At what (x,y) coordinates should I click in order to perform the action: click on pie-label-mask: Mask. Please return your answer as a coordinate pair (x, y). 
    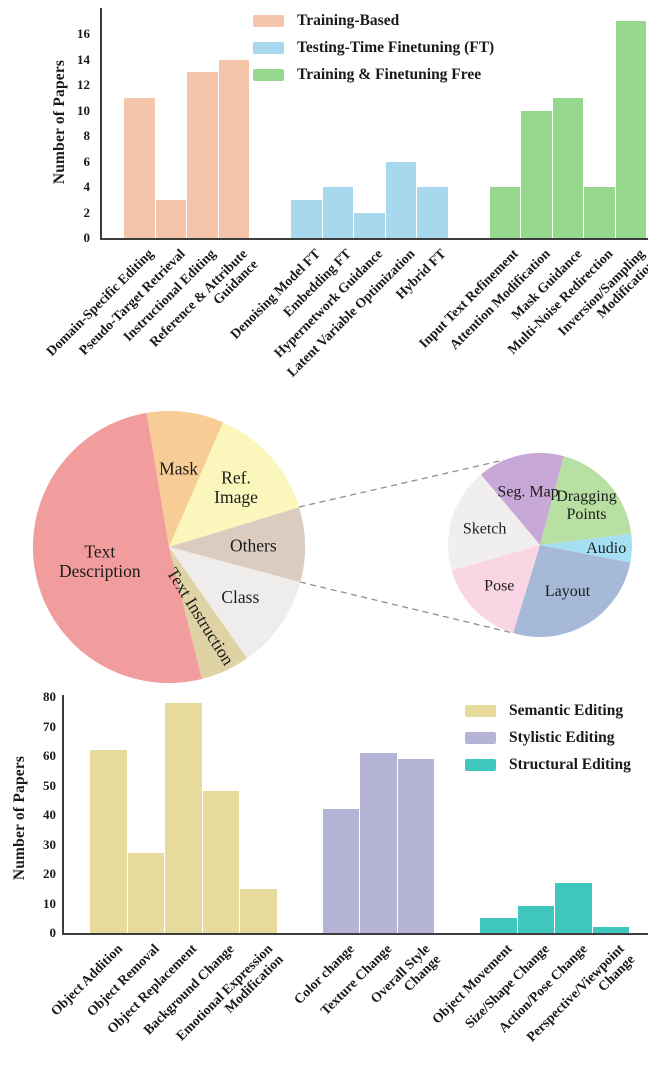
    Looking at the image, I should click on (178, 469).